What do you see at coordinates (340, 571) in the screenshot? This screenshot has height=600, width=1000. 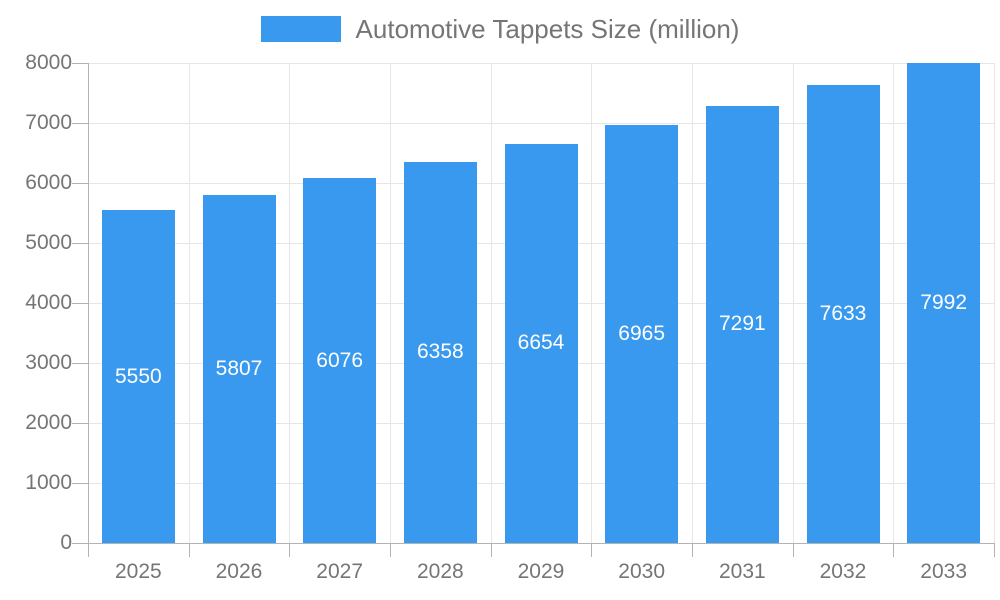 I see `x-axis-label: 2027` at bounding box center [340, 571].